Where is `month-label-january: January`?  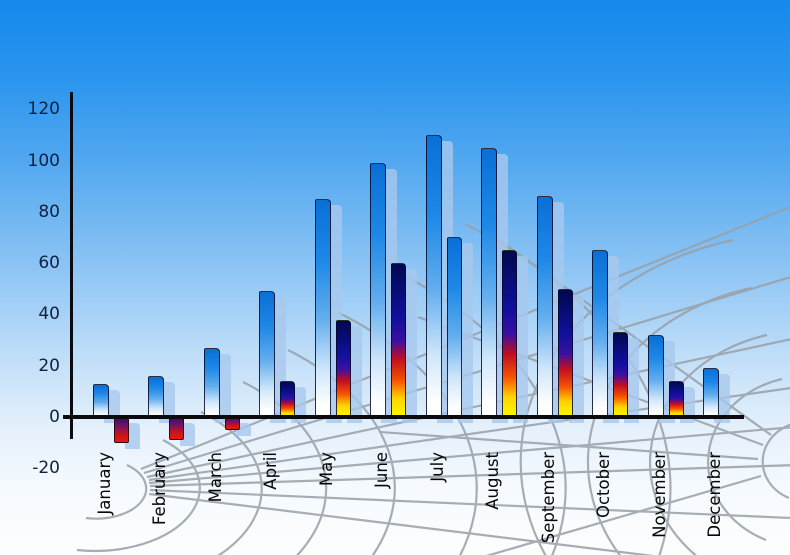
month-label-january: January is located at coordinates (104, 483).